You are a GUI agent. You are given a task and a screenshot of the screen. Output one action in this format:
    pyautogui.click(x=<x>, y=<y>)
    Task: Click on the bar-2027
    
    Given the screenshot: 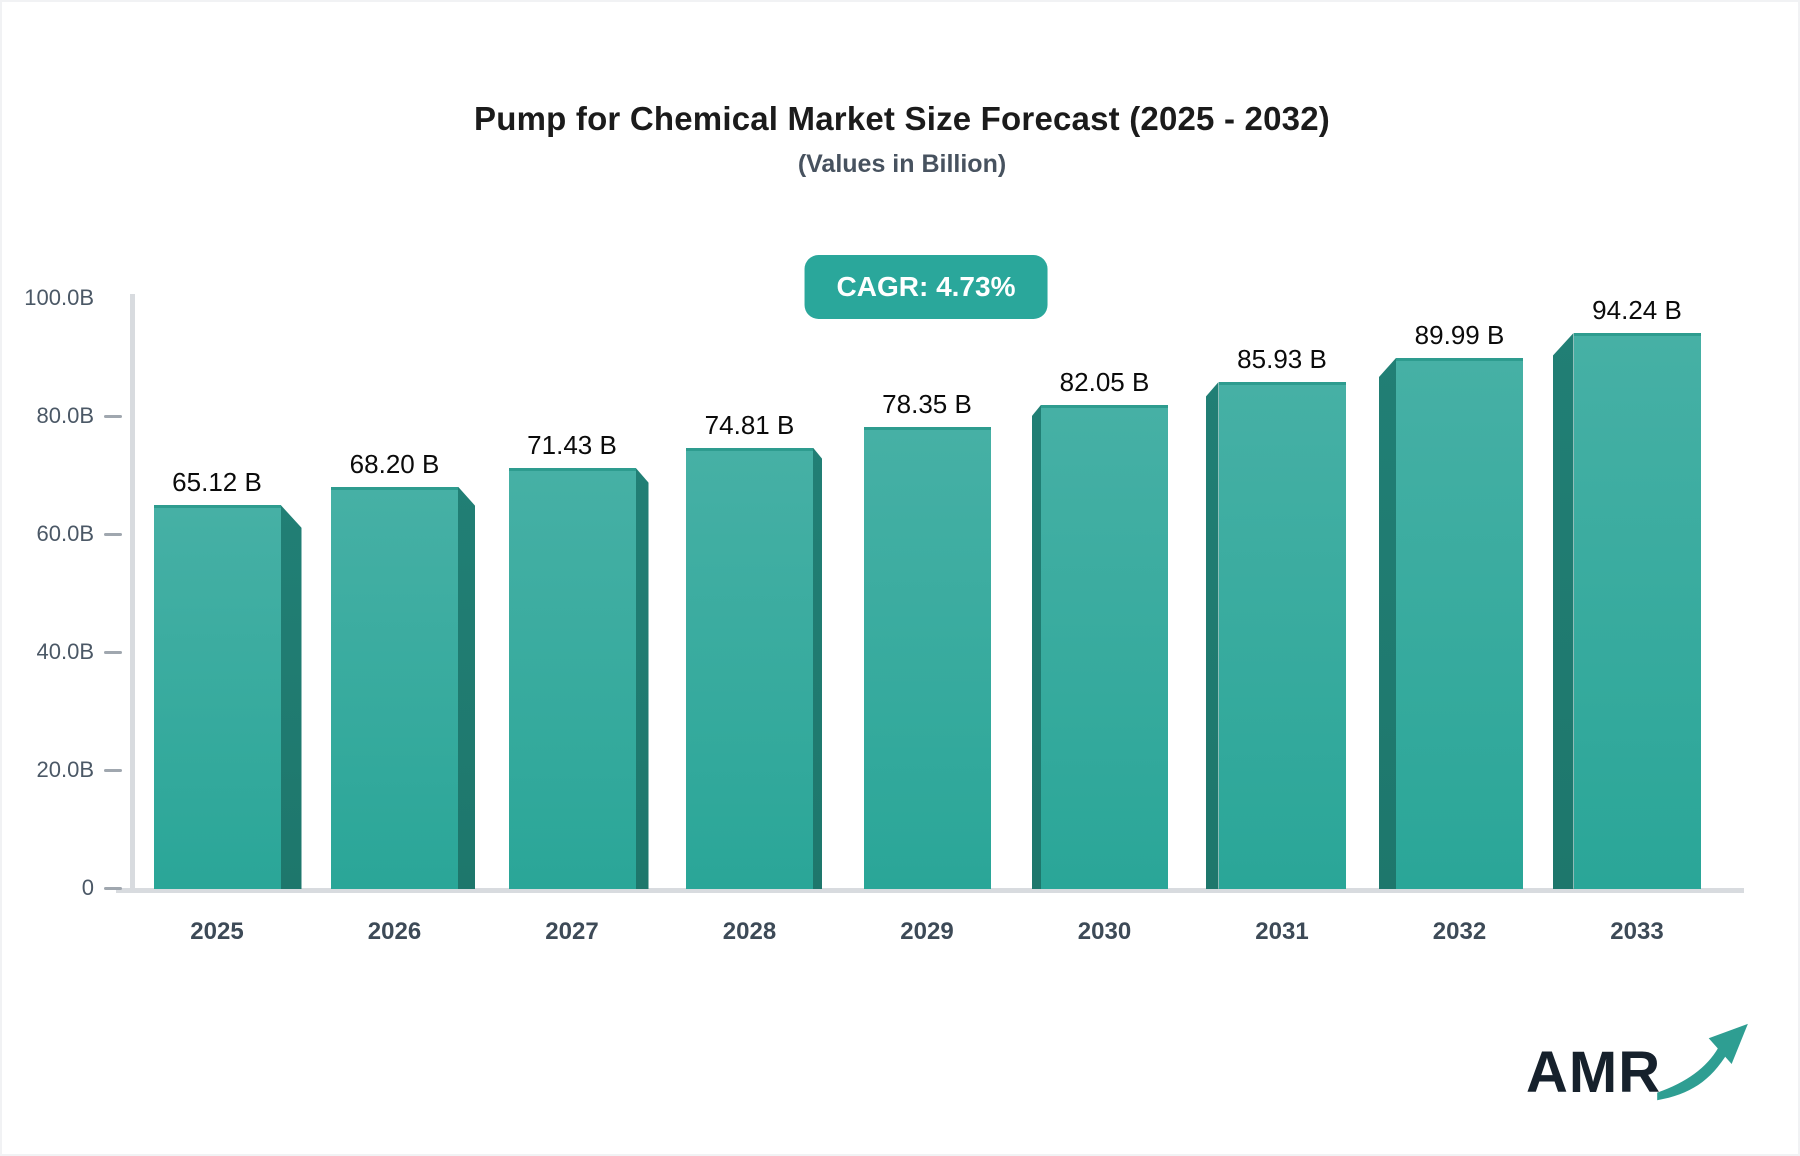 What is the action you would take?
    pyautogui.click(x=572, y=678)
    